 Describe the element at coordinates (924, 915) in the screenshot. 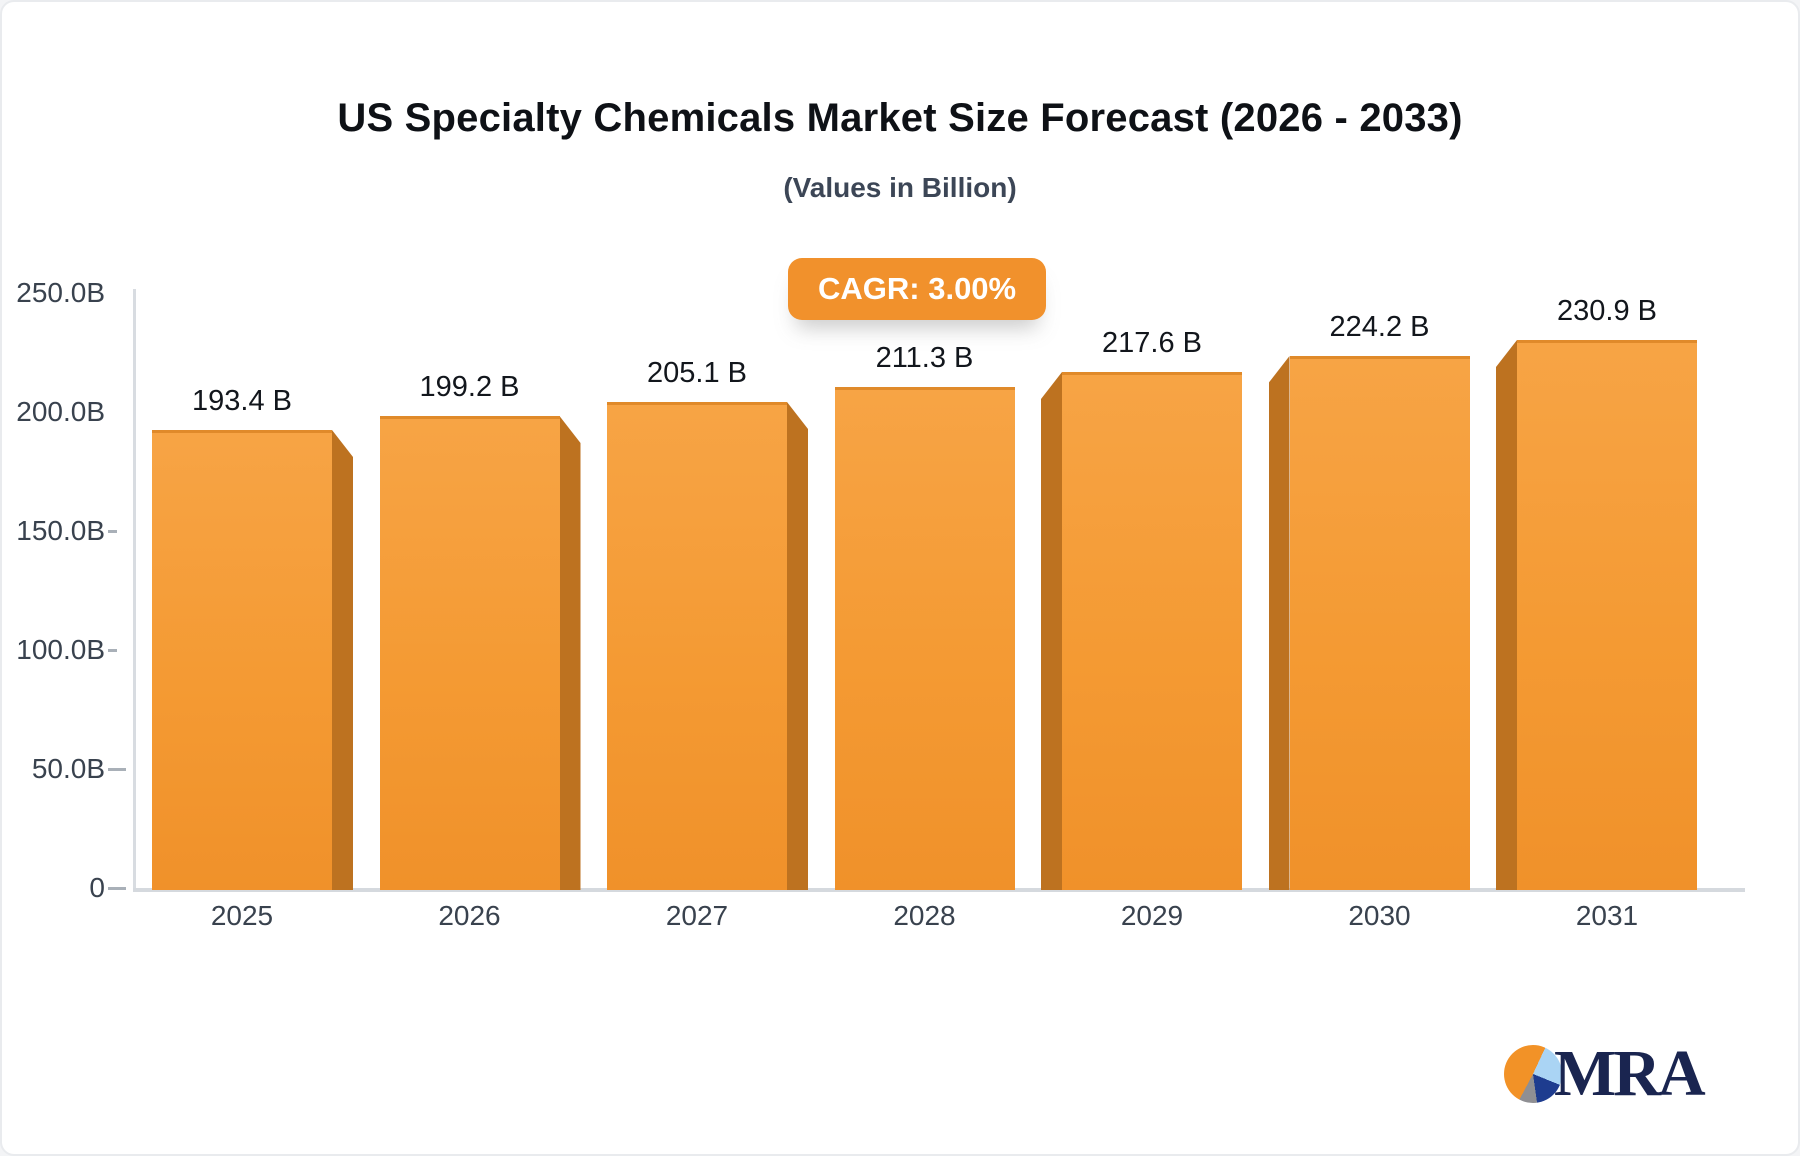

I see `x-axis-tick-label-2028: 2028` at that location.